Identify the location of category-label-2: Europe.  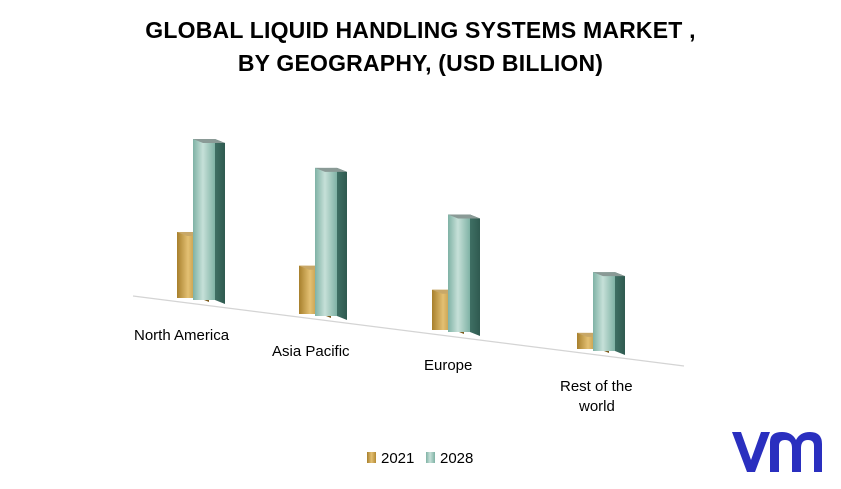
(448, 365).